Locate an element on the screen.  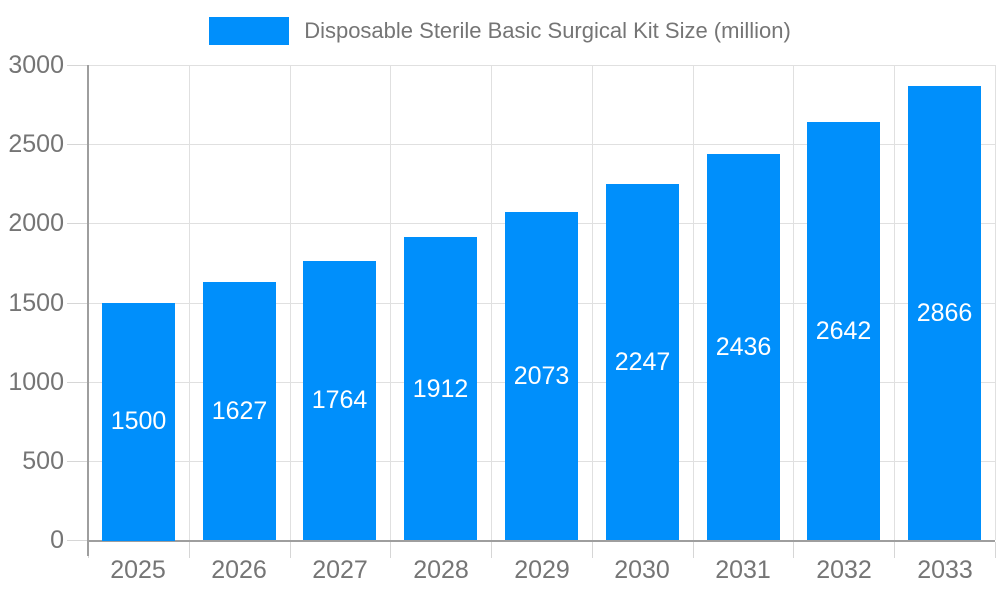
bar-value-label: 1627 is located at coordinates (239, 411).